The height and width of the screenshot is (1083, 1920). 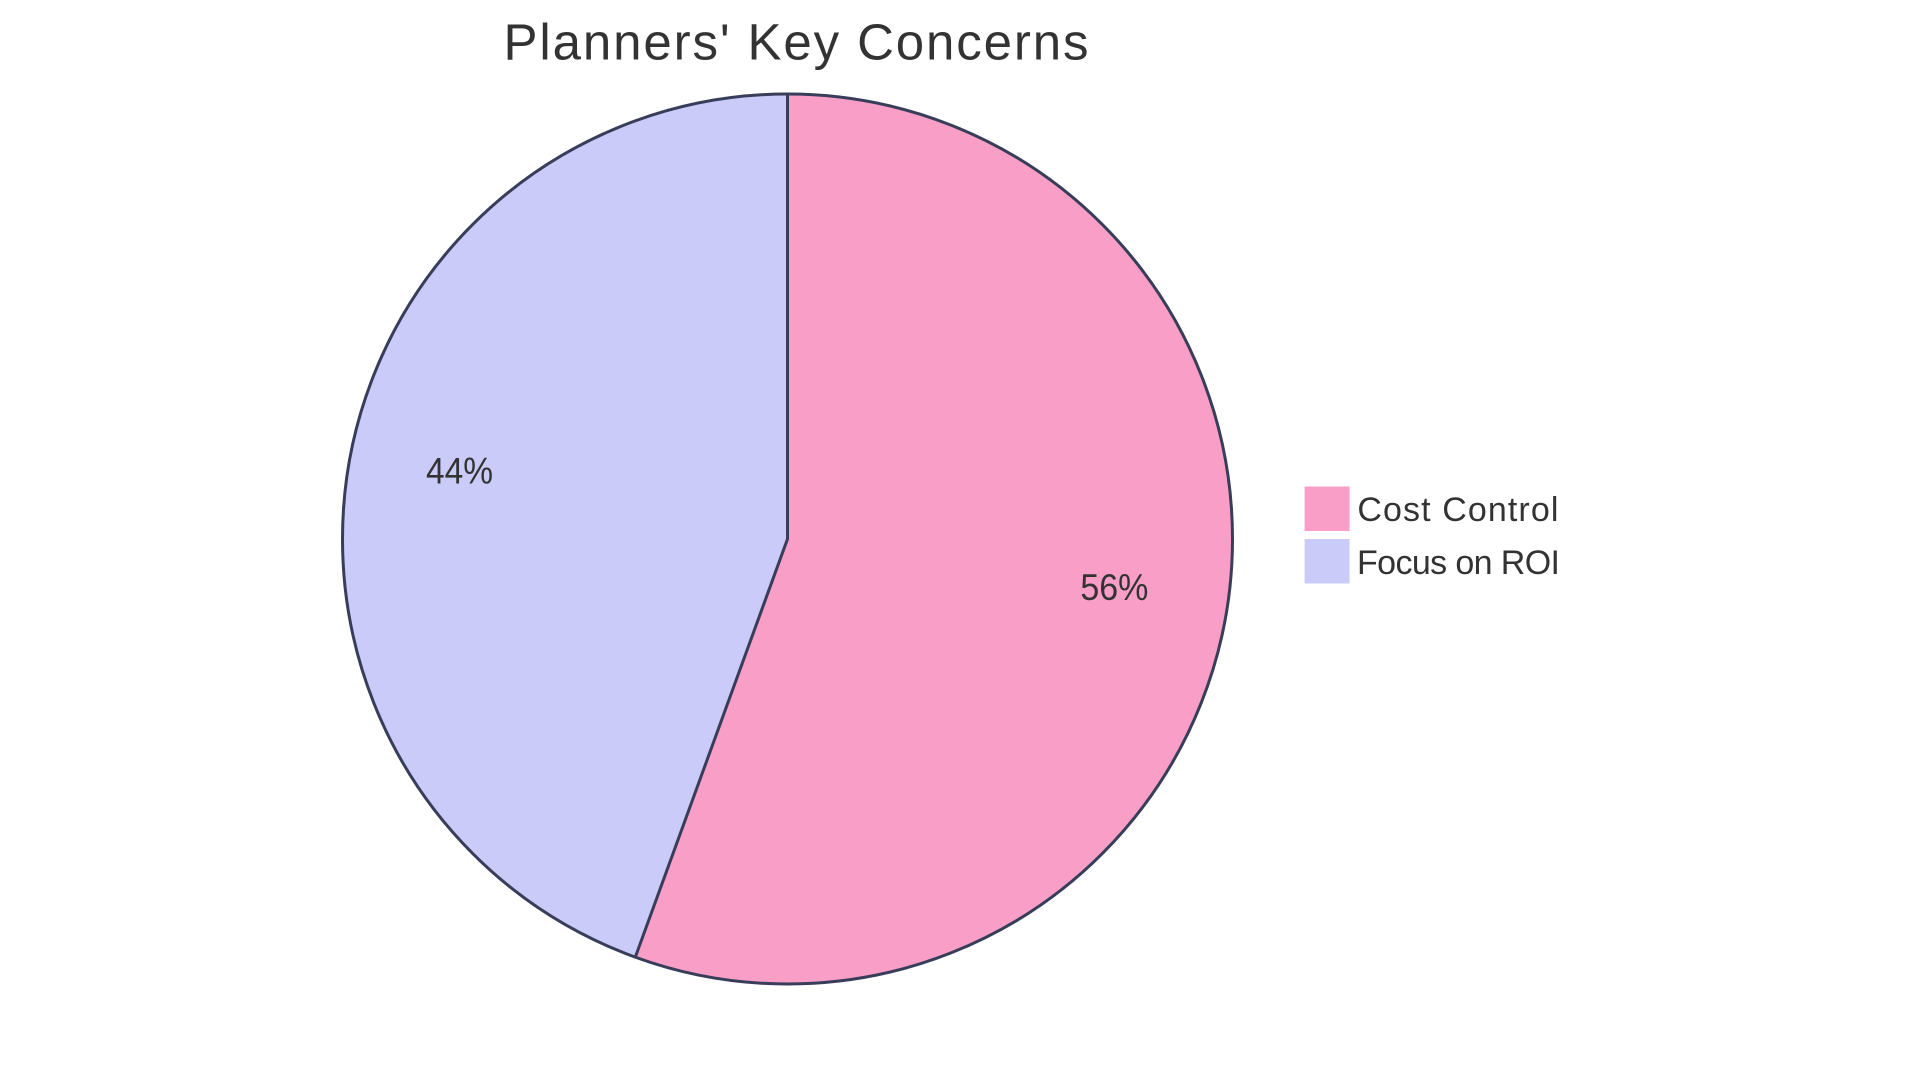 I want to click on svg-text: 44%, so click(x=459, y=471).